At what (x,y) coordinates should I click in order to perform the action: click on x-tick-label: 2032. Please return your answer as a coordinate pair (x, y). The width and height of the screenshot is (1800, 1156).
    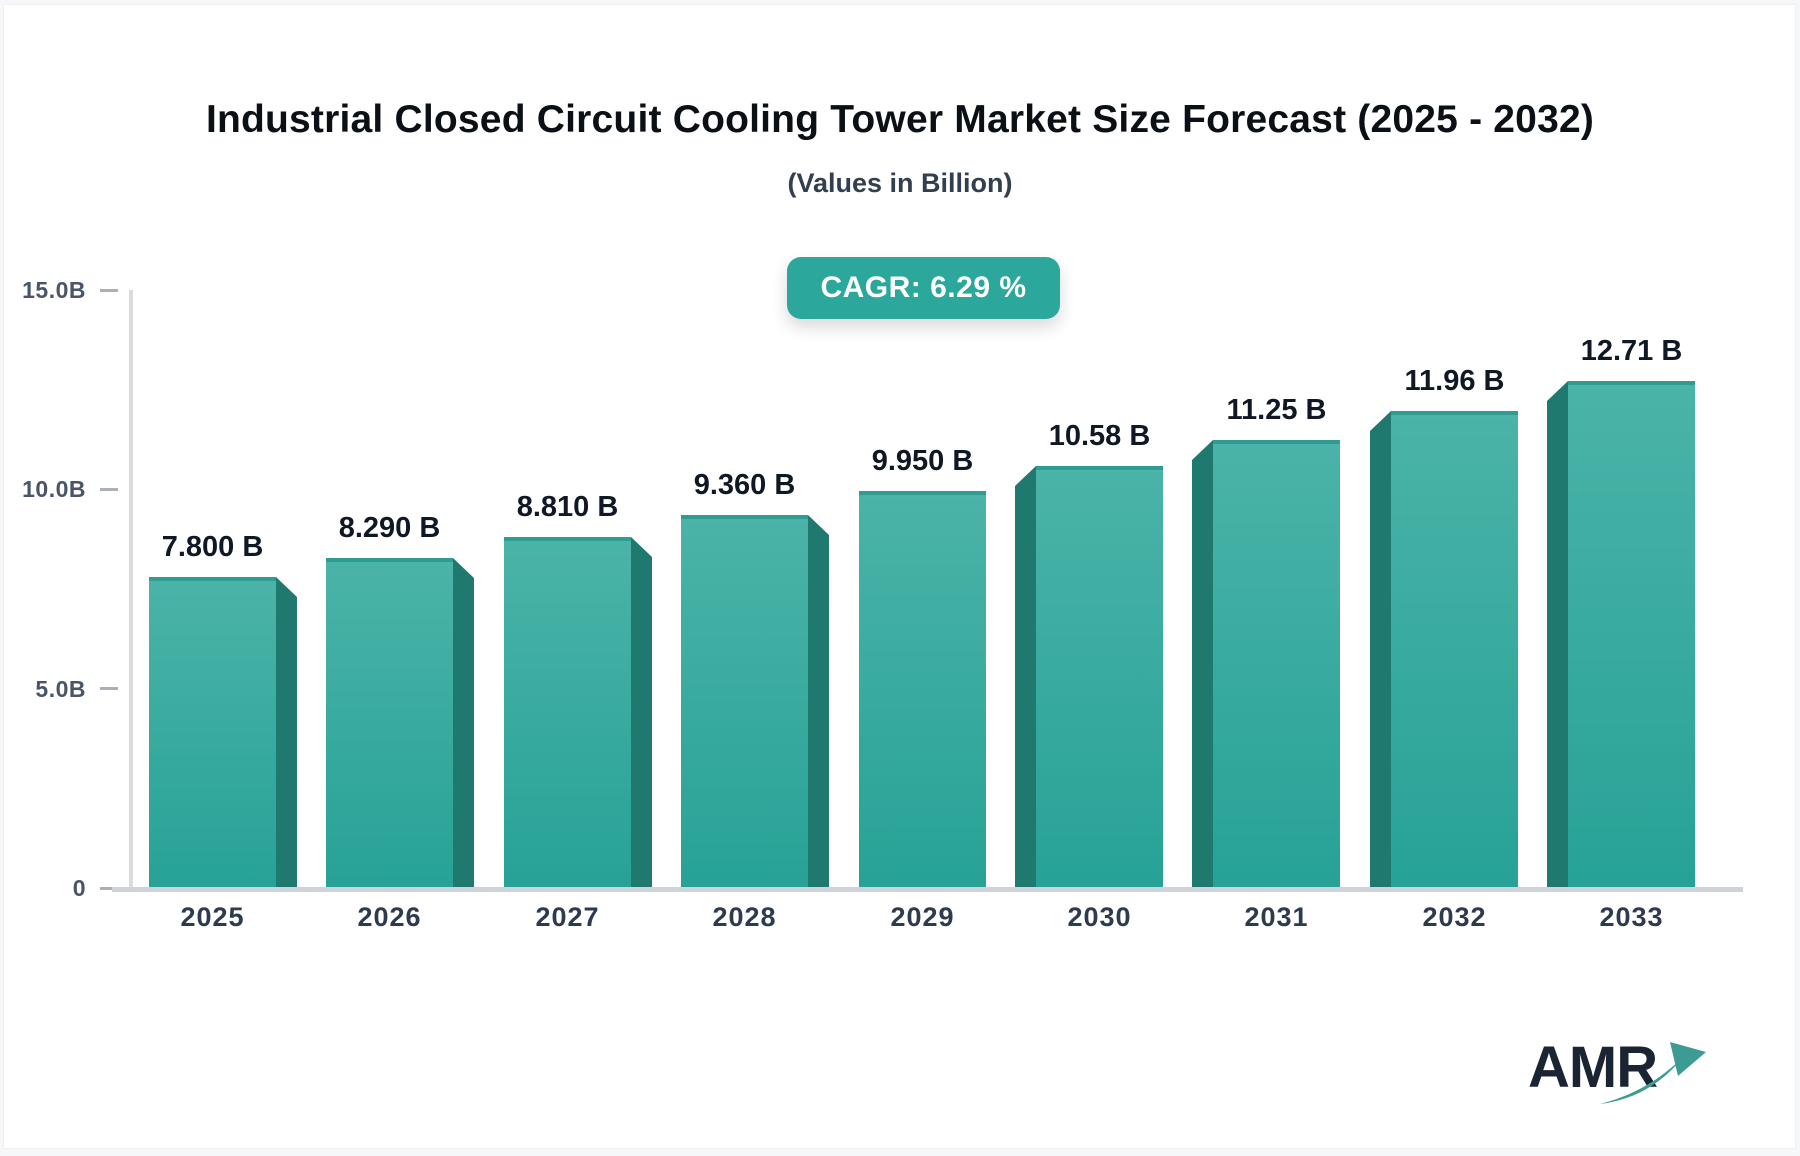
    Looking at the image, I should click on (1454, 917).